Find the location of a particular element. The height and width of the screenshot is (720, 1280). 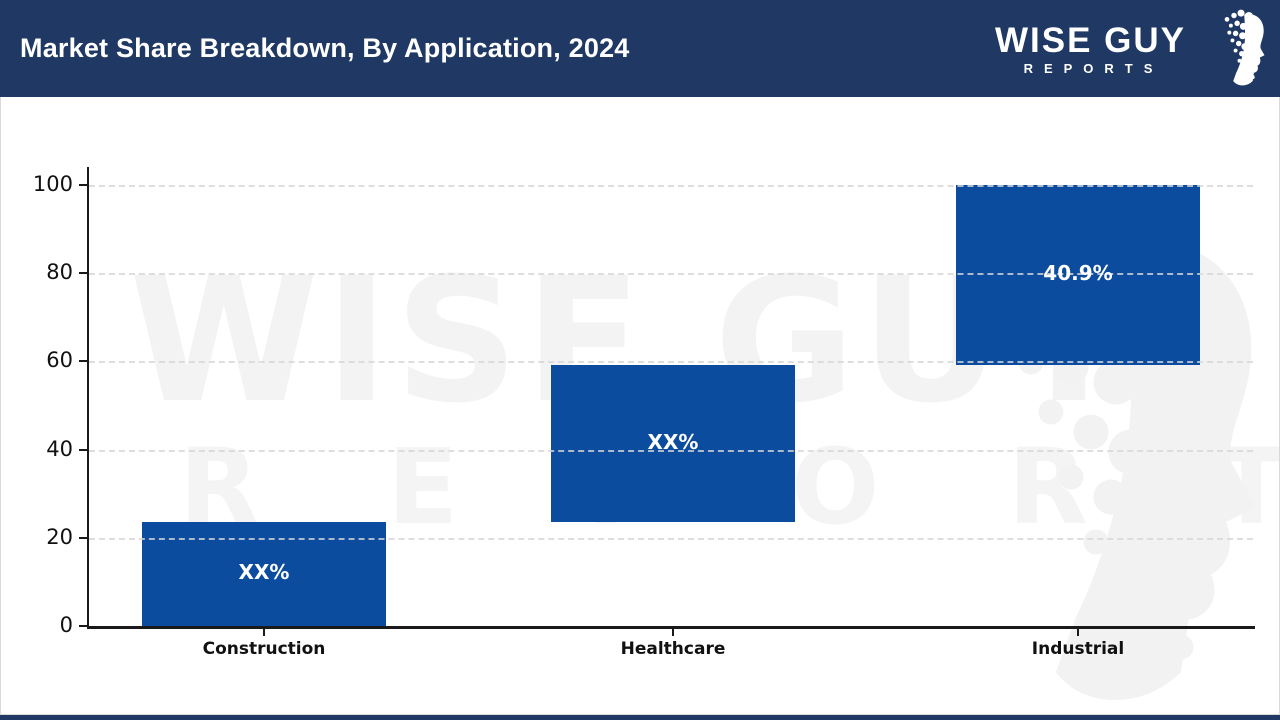

gridline-y40 is located at coordinates (671, 450).